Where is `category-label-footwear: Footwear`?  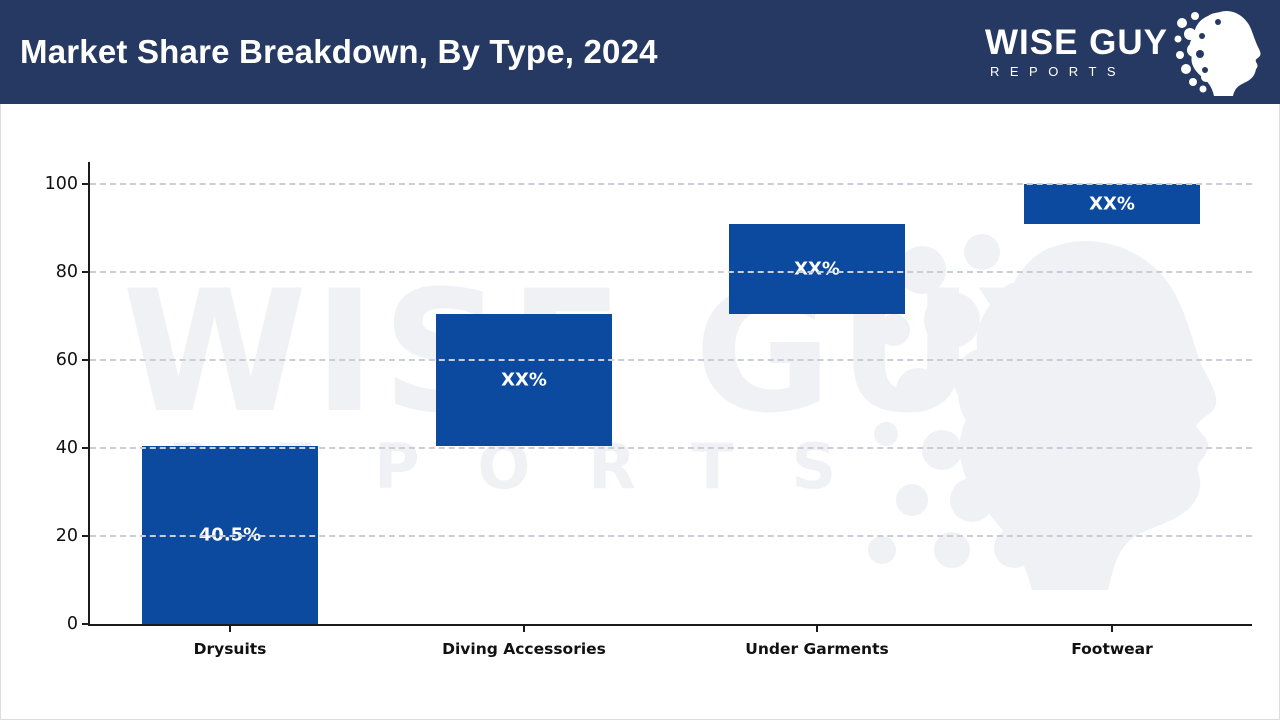 category-label-footwear: Footwear is located at coordinates (1112, 649).